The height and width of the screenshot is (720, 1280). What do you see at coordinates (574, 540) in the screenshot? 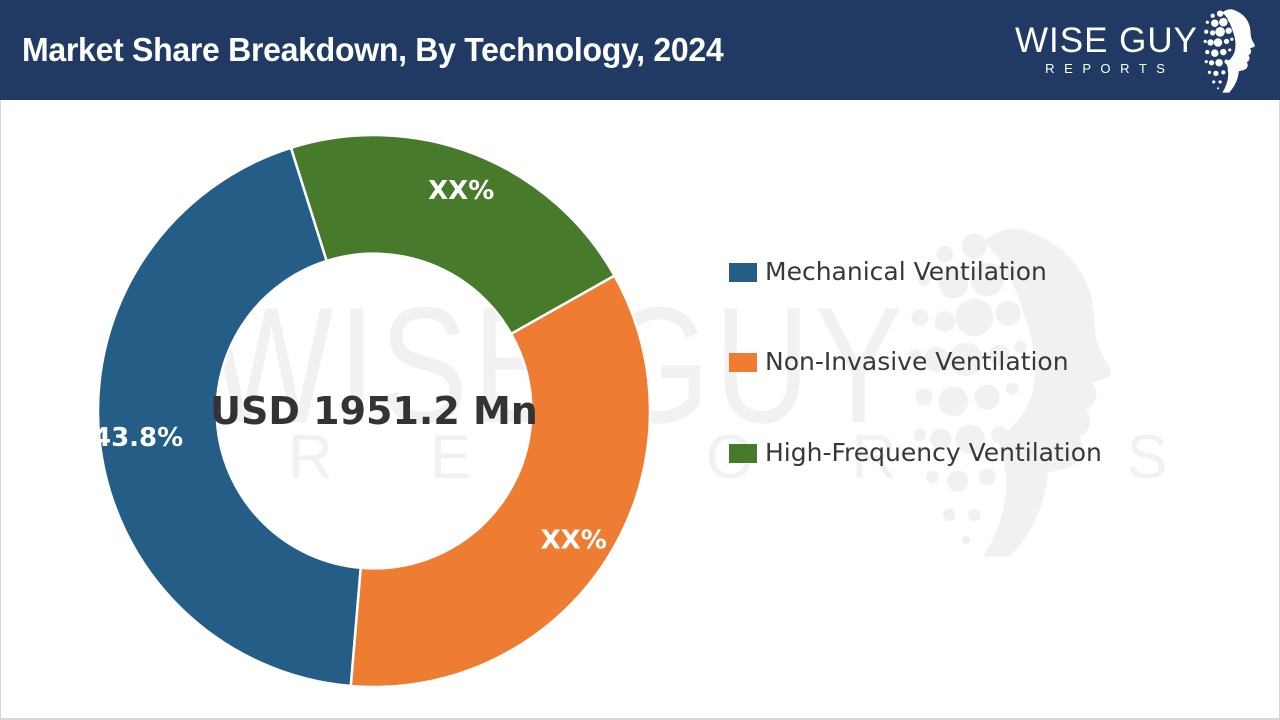
I see `slice-percentage-label-1: XX%` at bounding box center [574, 540].